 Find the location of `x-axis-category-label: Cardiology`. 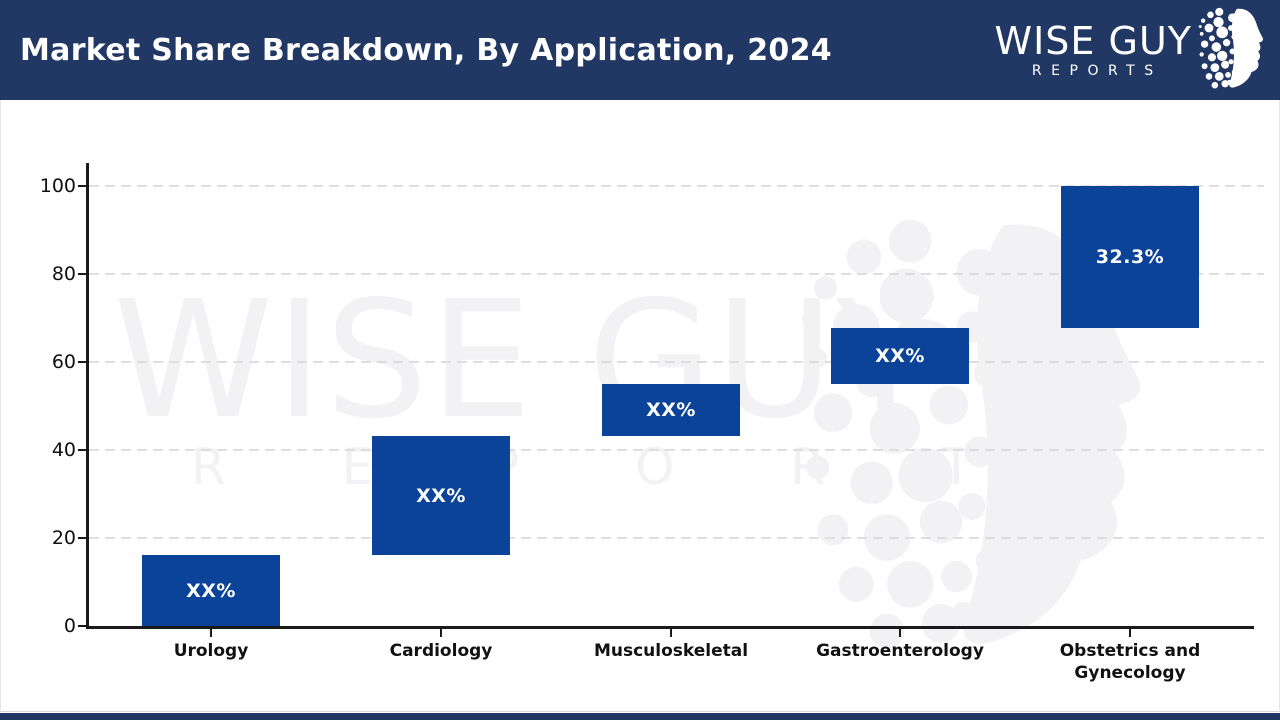

x-axis-category-label: Cardiology is located at coordinates (441, 651).